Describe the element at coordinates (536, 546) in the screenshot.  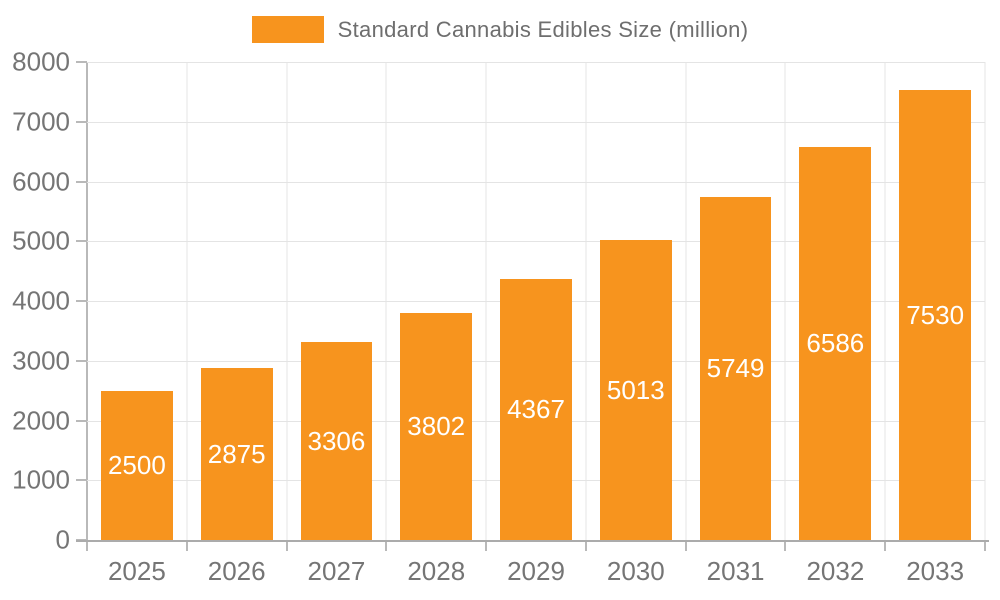
I see `x-axis-ticks` at that location.